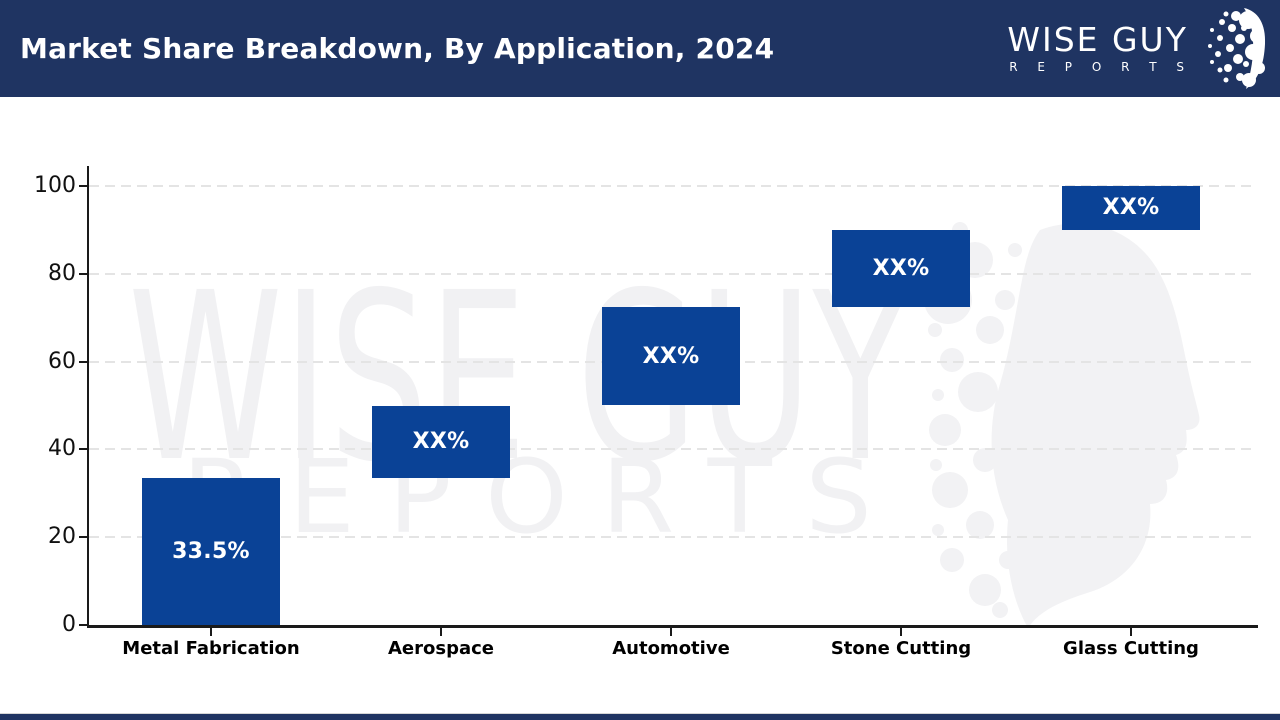 This screenshot has width=1280, height=720. Describe the element at coordinates (55, 185) in the screenshot. I see `y-tick-label: 100` at that location.